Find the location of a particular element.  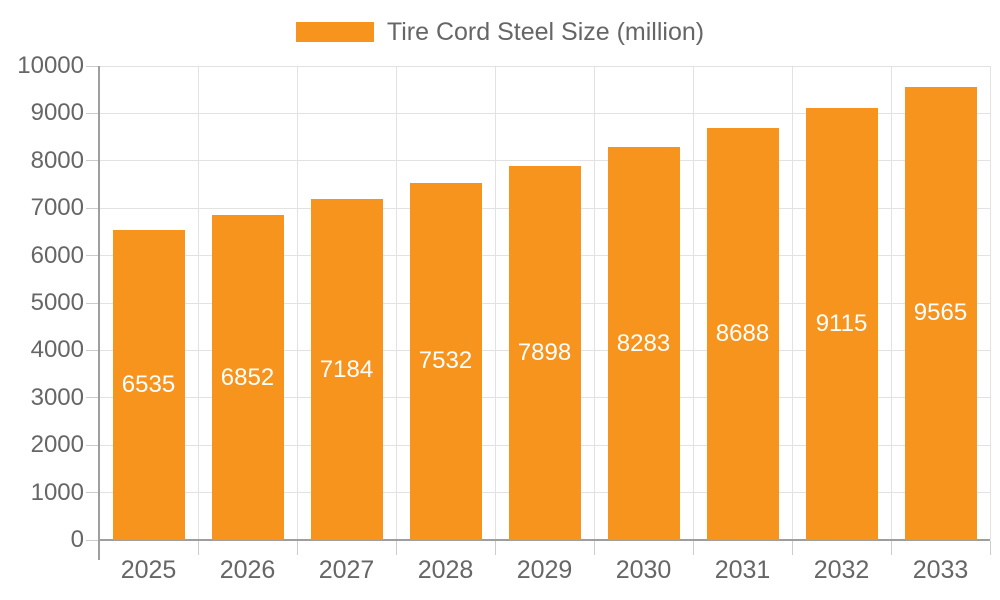

bar-value-label: 8688 is located at coordinates (742, 334).